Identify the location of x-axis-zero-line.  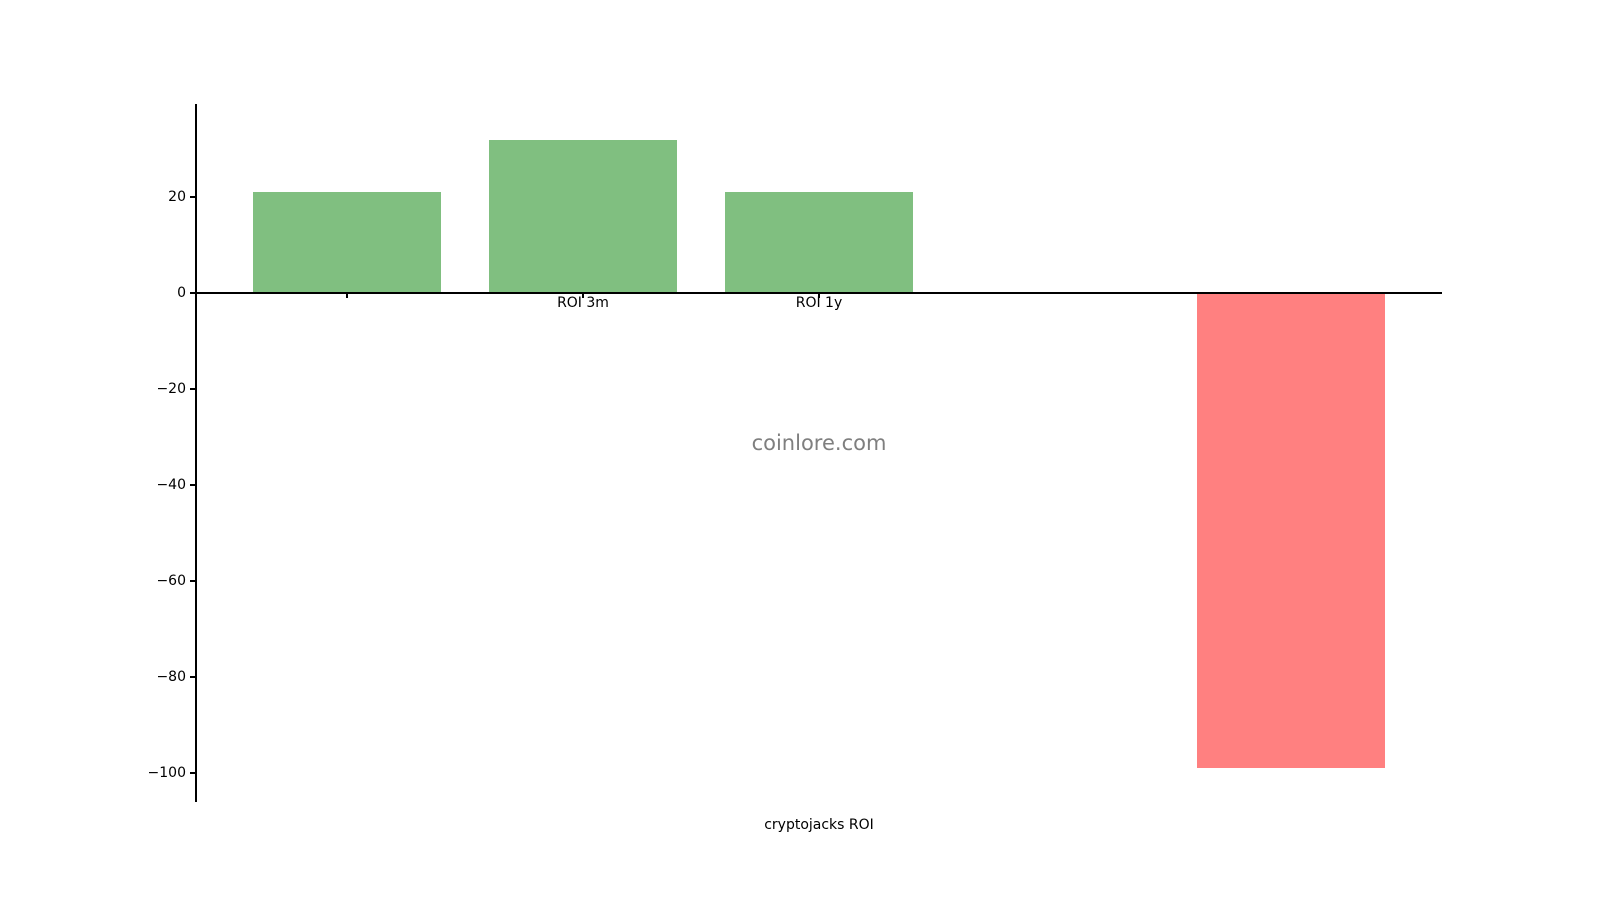
(819, 293).